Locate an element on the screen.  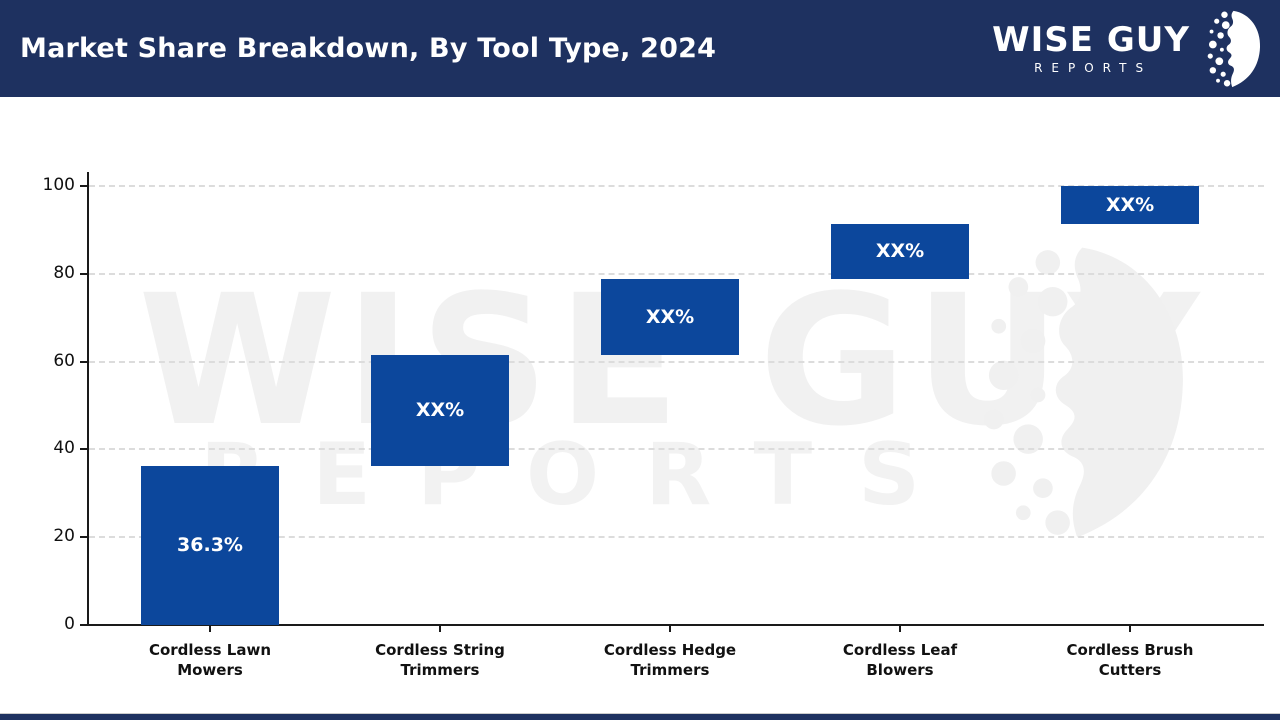
footer-bar is located at coordinates (640, 716).